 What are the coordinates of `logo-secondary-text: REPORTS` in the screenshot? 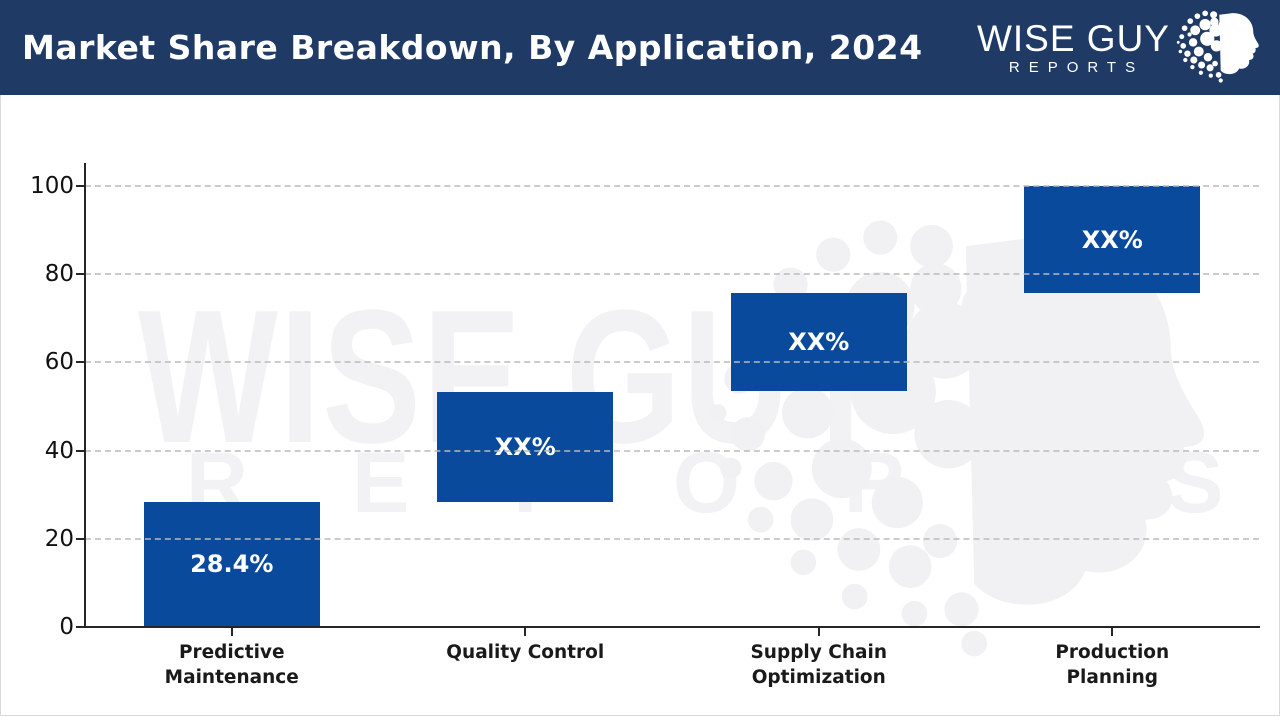 It's located at (1076, 68).